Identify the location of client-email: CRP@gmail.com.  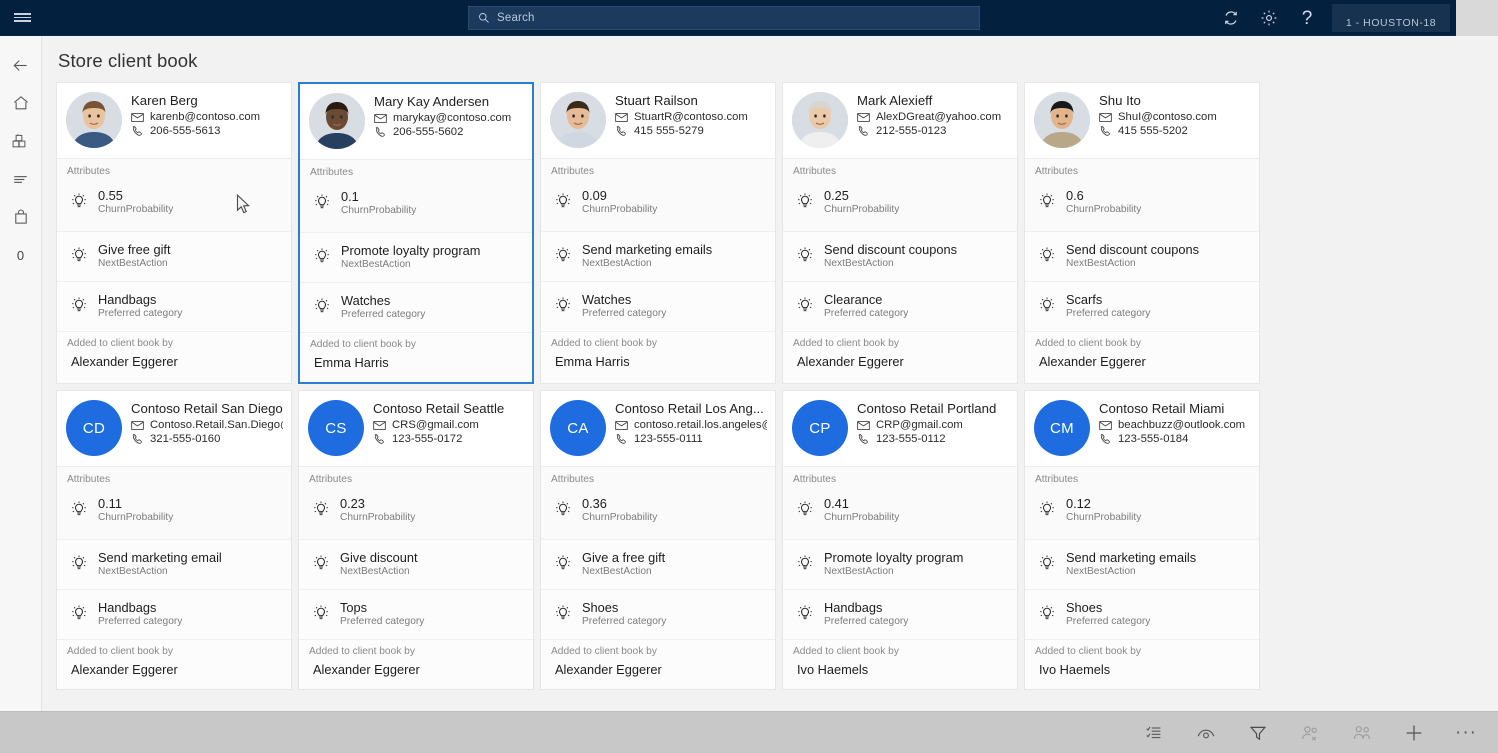
(919, 425).